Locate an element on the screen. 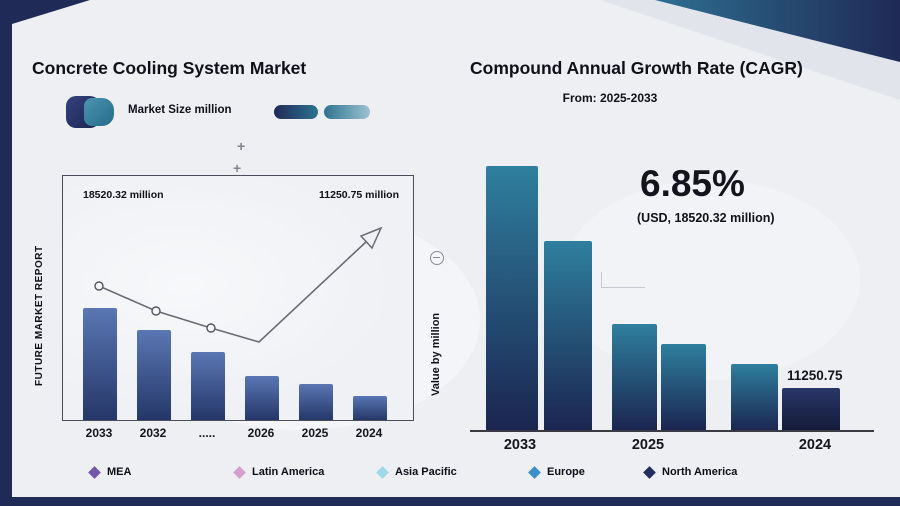  right-chart-title: Compound Annual Growth Rate (CAGR) is located at coordinates (636, 68).